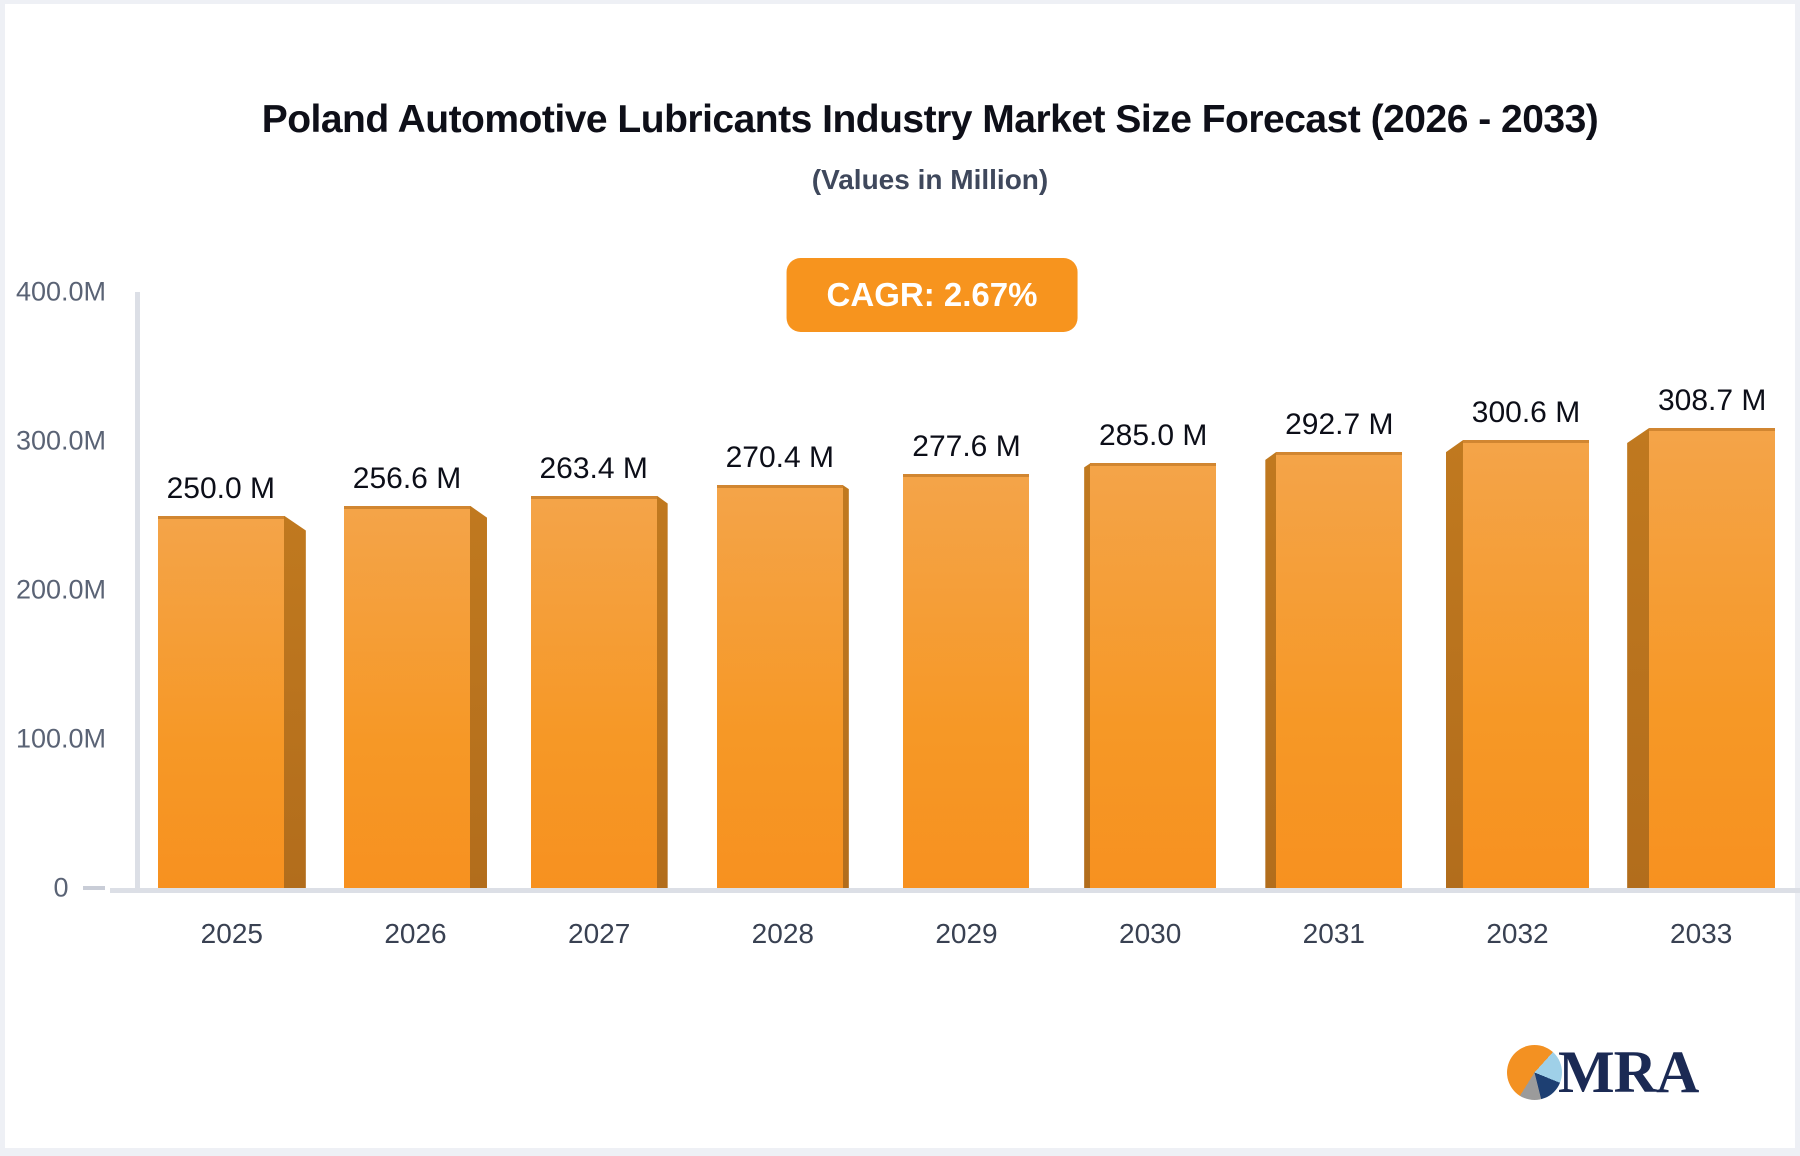 This screenshot has width=1800, height=1156. I want to click on bar-value-label: 270.4 M, so click(780, 458).